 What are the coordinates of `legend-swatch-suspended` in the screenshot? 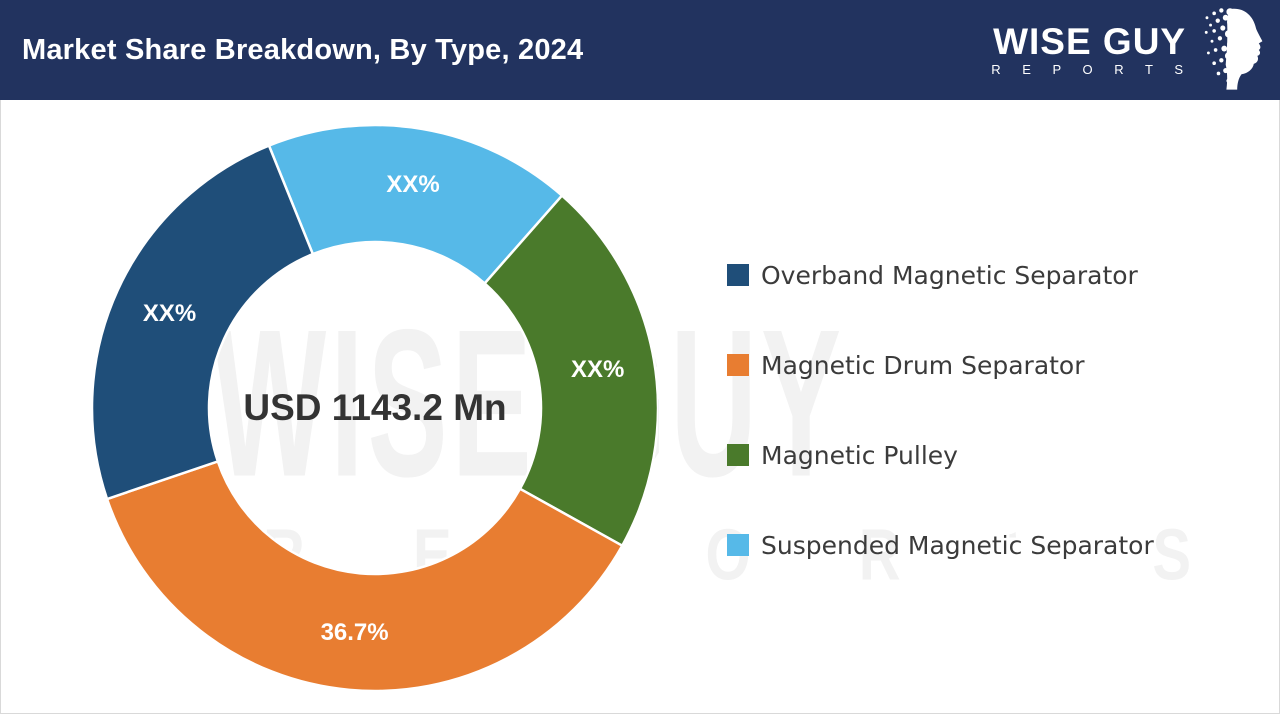 It's located at (738, 545).